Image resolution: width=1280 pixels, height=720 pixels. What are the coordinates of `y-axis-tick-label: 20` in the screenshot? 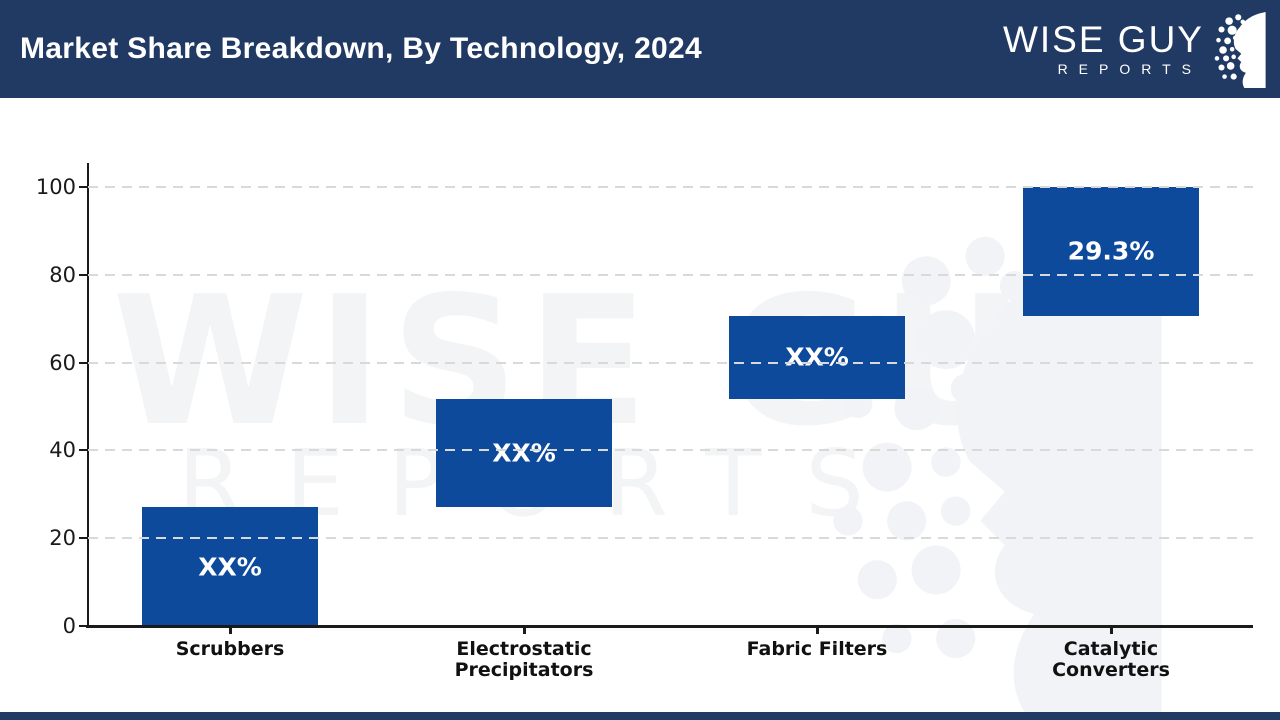 It's located at (62, 538).